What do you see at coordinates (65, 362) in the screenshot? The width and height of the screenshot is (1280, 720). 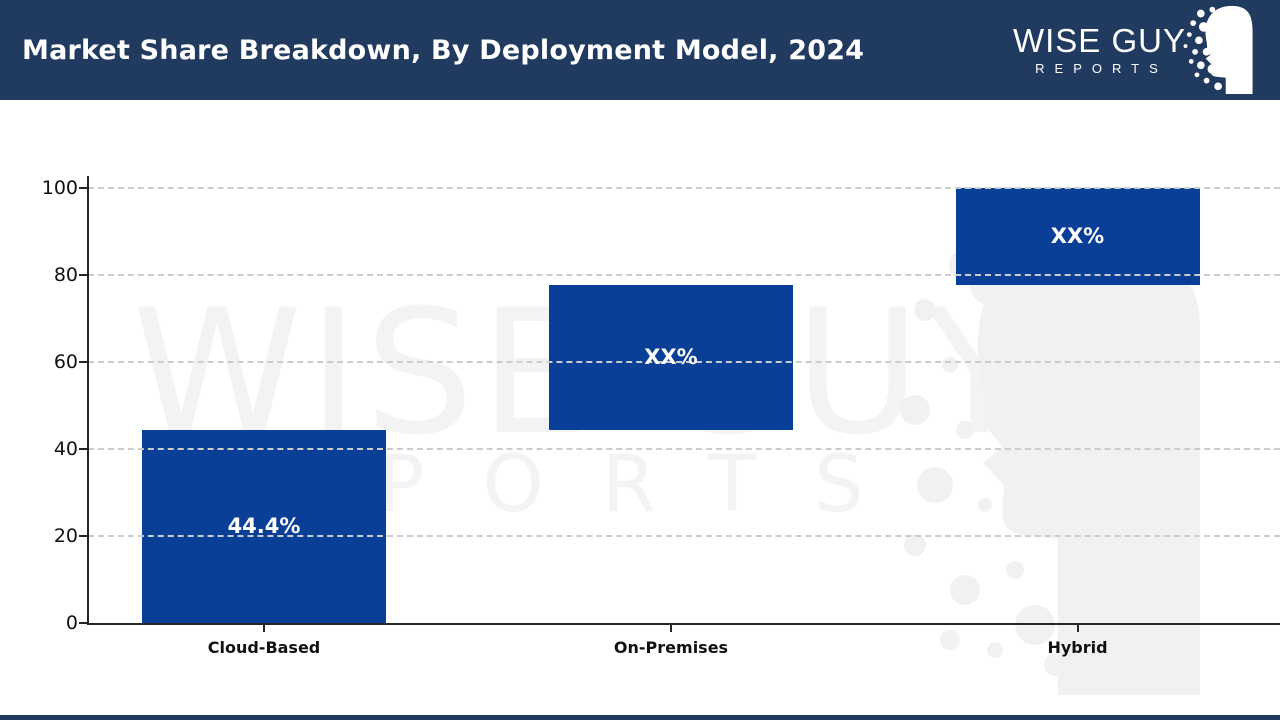 I see `y-tick-label: 60` at bounding box center [65, 362].